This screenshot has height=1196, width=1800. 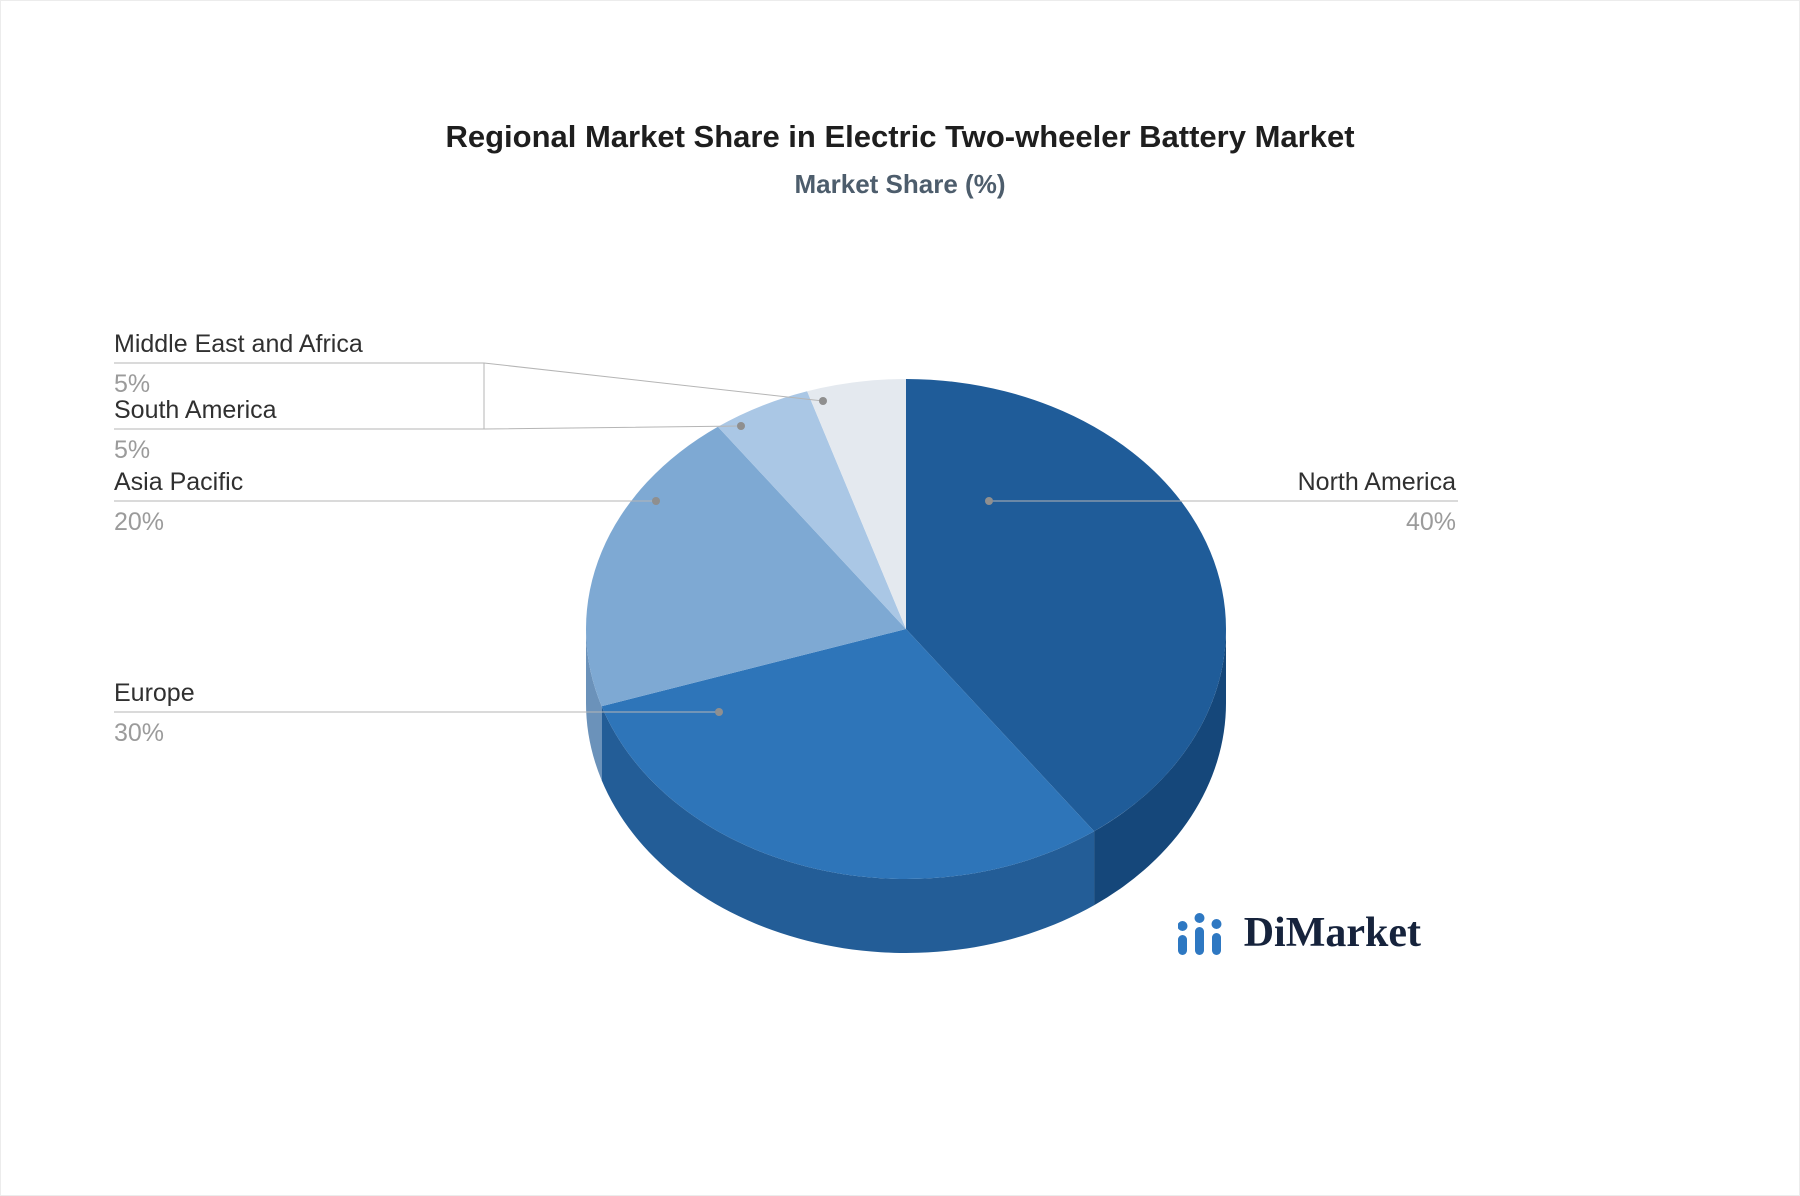 I want to click on dimarket-logo: DiMarket, so click(x=1299, y=933).